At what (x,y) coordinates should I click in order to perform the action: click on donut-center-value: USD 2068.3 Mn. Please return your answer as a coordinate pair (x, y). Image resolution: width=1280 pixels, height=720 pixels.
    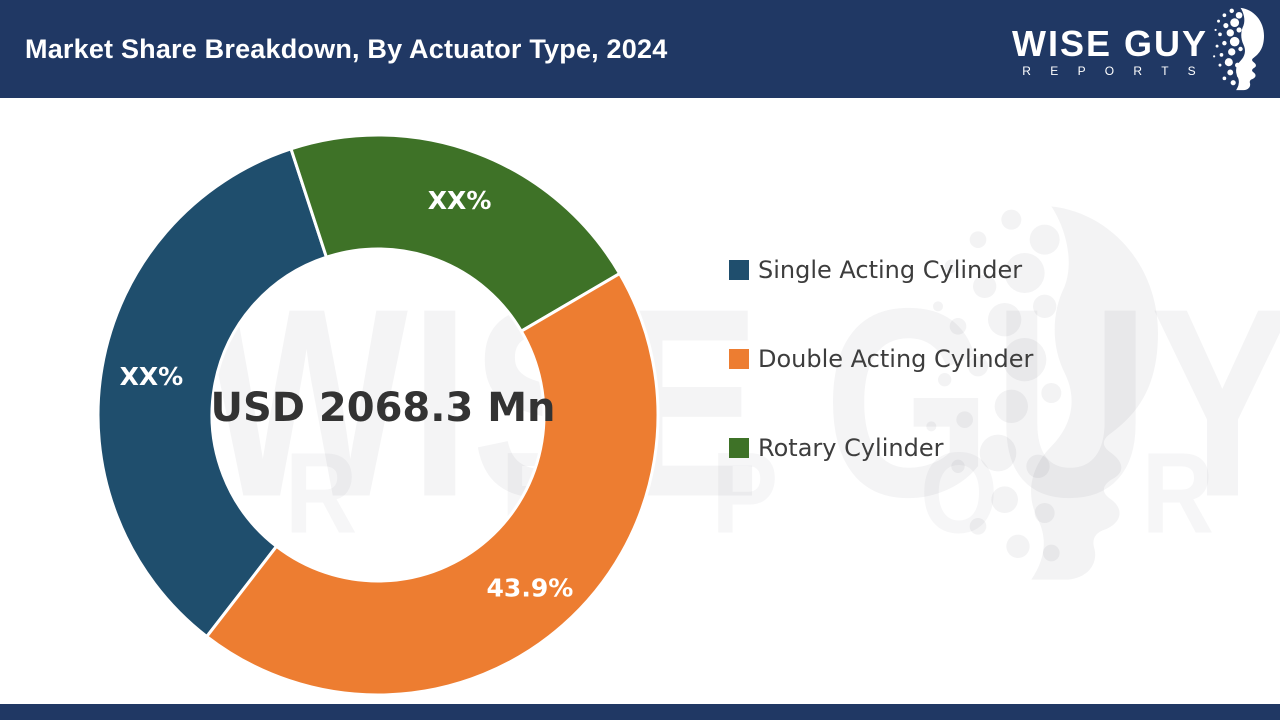
    Looking at the image, I should click on (383, 408).